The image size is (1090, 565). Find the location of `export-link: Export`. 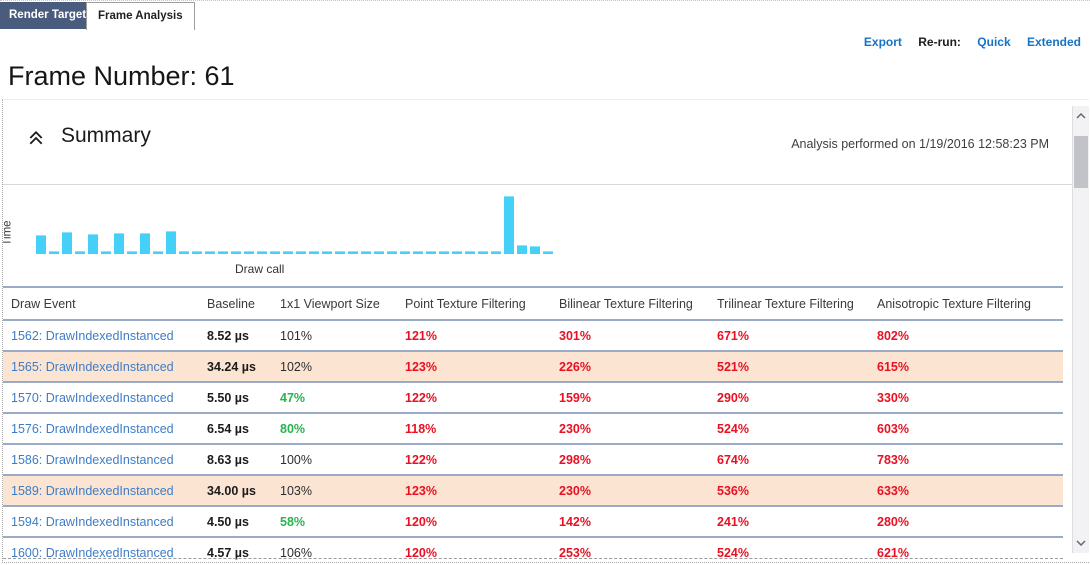

export-link: Export is located at coordinates (882, 42).